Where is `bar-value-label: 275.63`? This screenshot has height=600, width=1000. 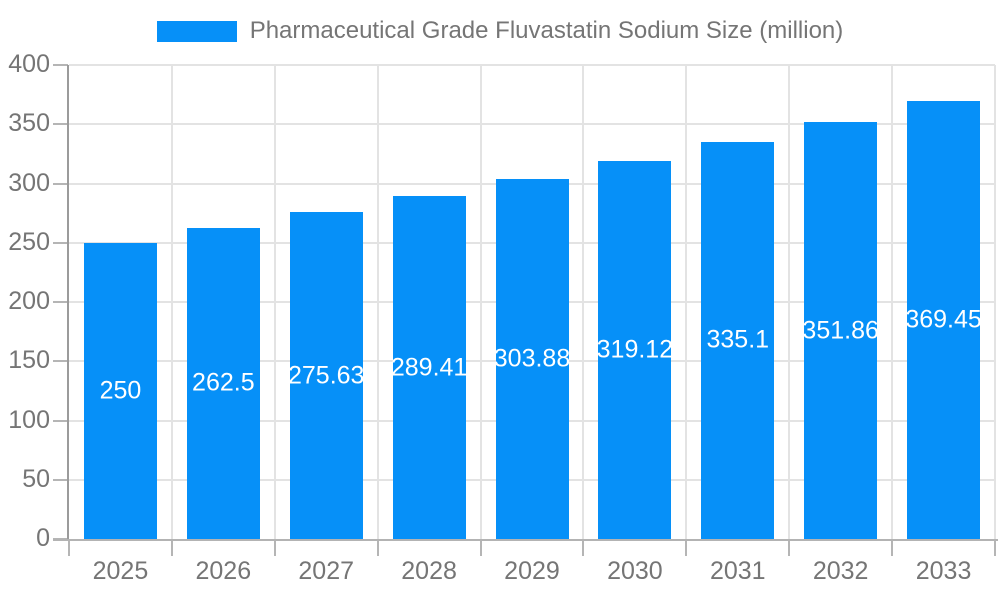 bar-value-label: 275.63 is located at coordinates (326, 375).